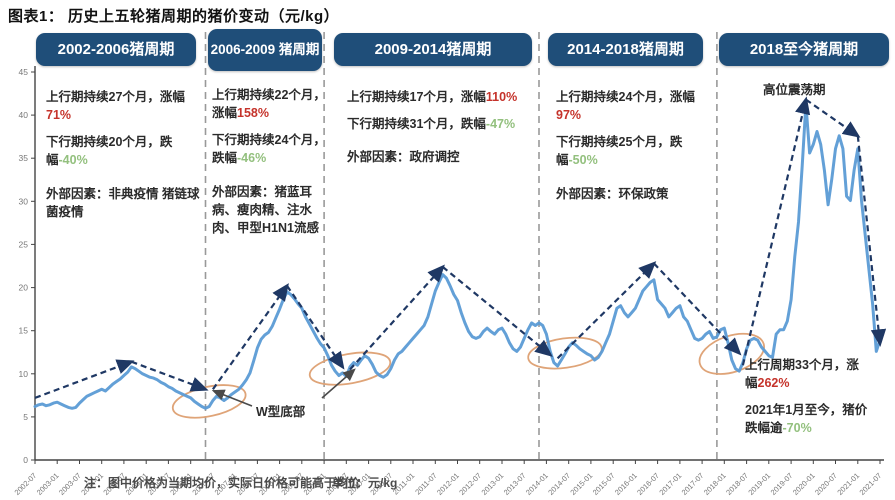 This screenshot has height=500, width=895. Describe the element at coordinates (265, 50) in the screenshot. I see `cycle-header-2006-2009: 2006-2009 猪周期` at that location.